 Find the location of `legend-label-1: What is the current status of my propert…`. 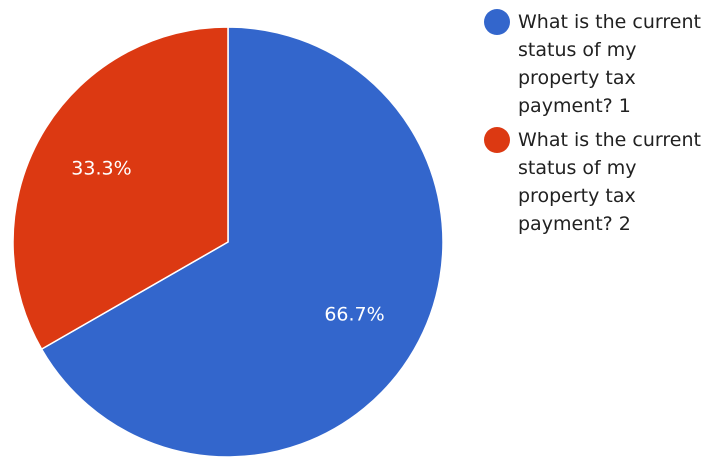

legend-label-1: What is the current status of my propert… is located at coordinates (609, 64).